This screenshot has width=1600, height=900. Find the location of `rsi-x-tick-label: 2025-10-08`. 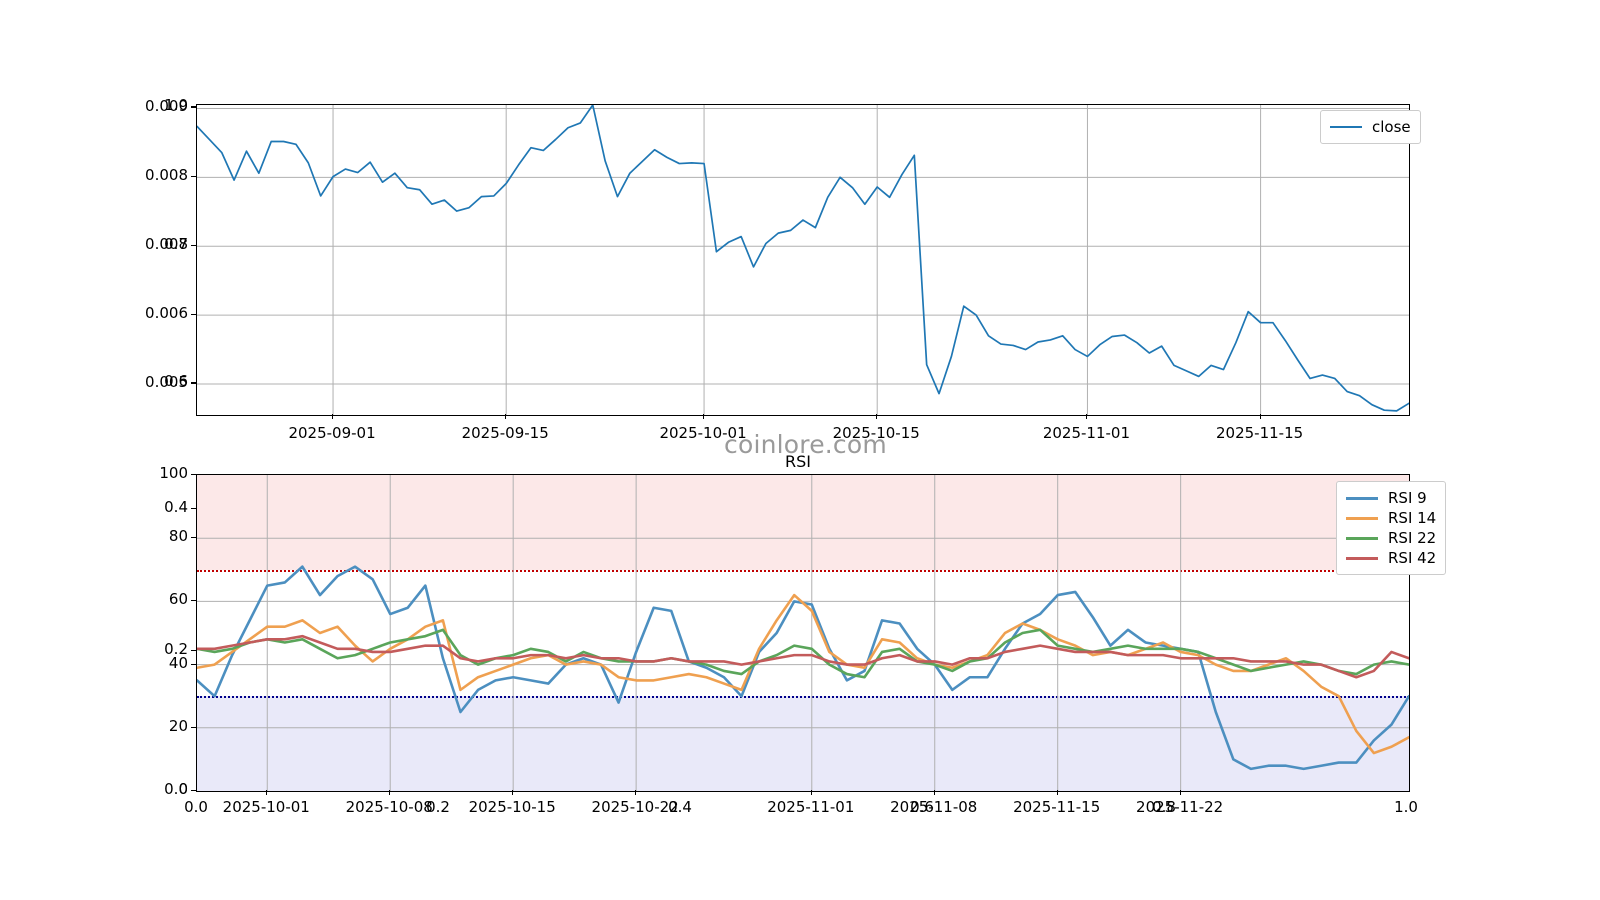

rsi-x-tick-label: 2025-10-08 is located at coordinates (389, 807).